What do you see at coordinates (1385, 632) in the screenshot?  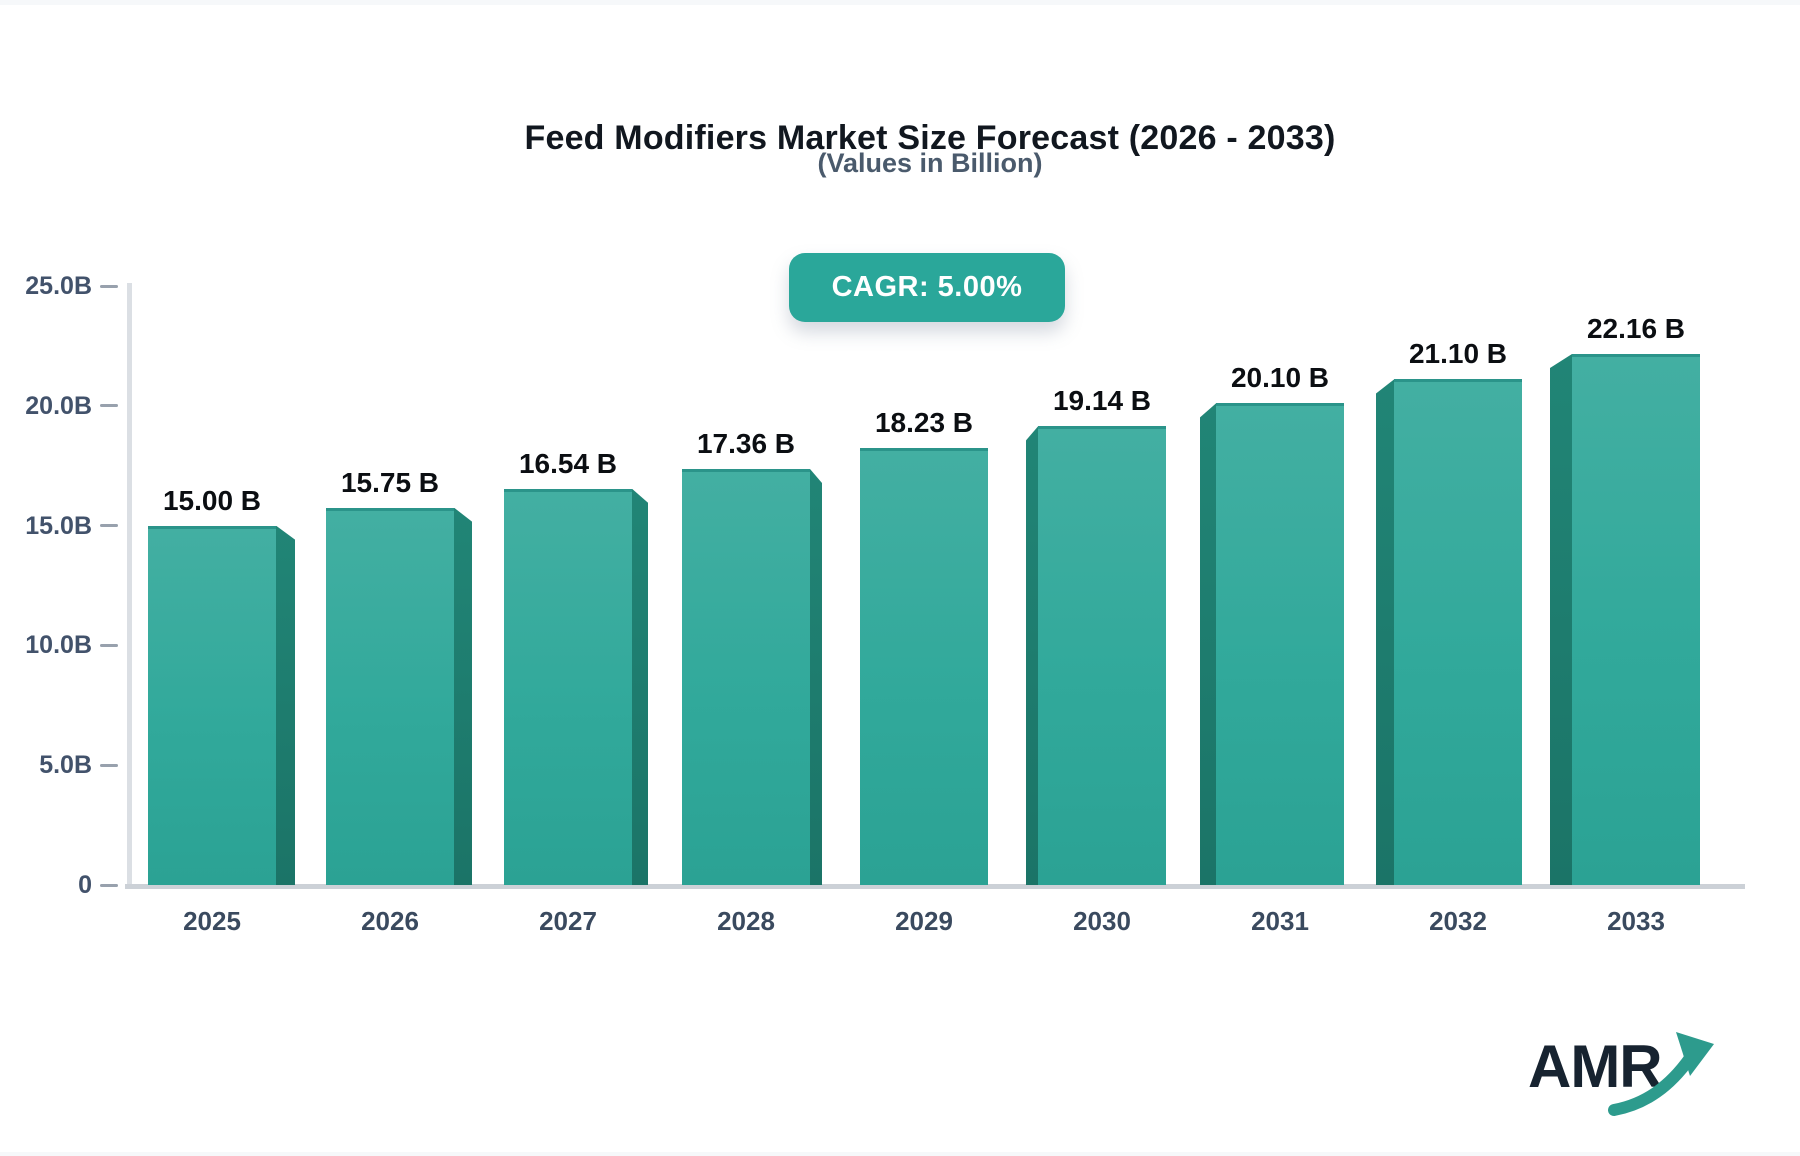 I see `bar-side-2032` at bounding box center [1385, 632].